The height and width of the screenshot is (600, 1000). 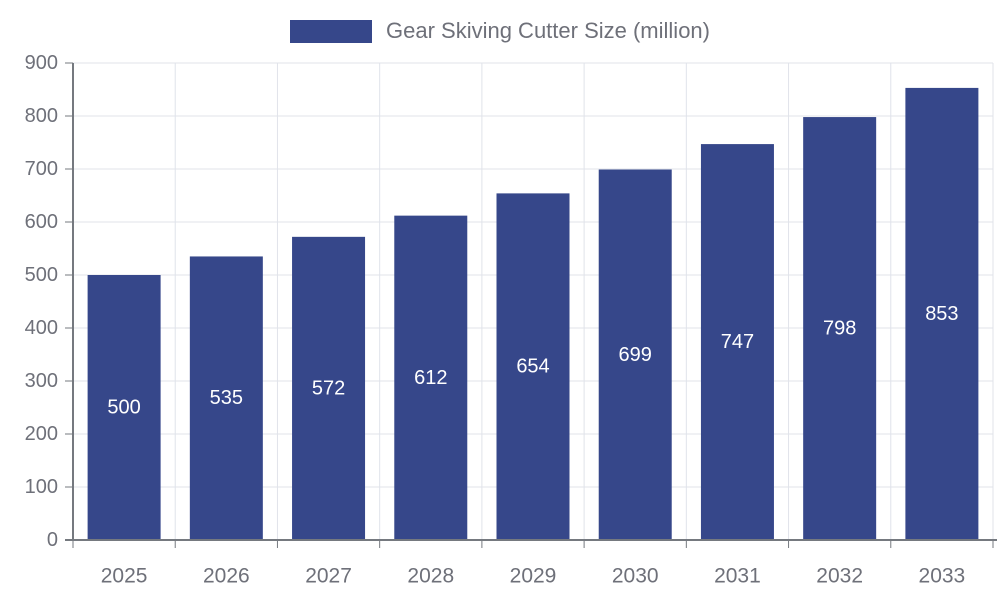 I want to click on bar-2027, so click(x=329, y=388).